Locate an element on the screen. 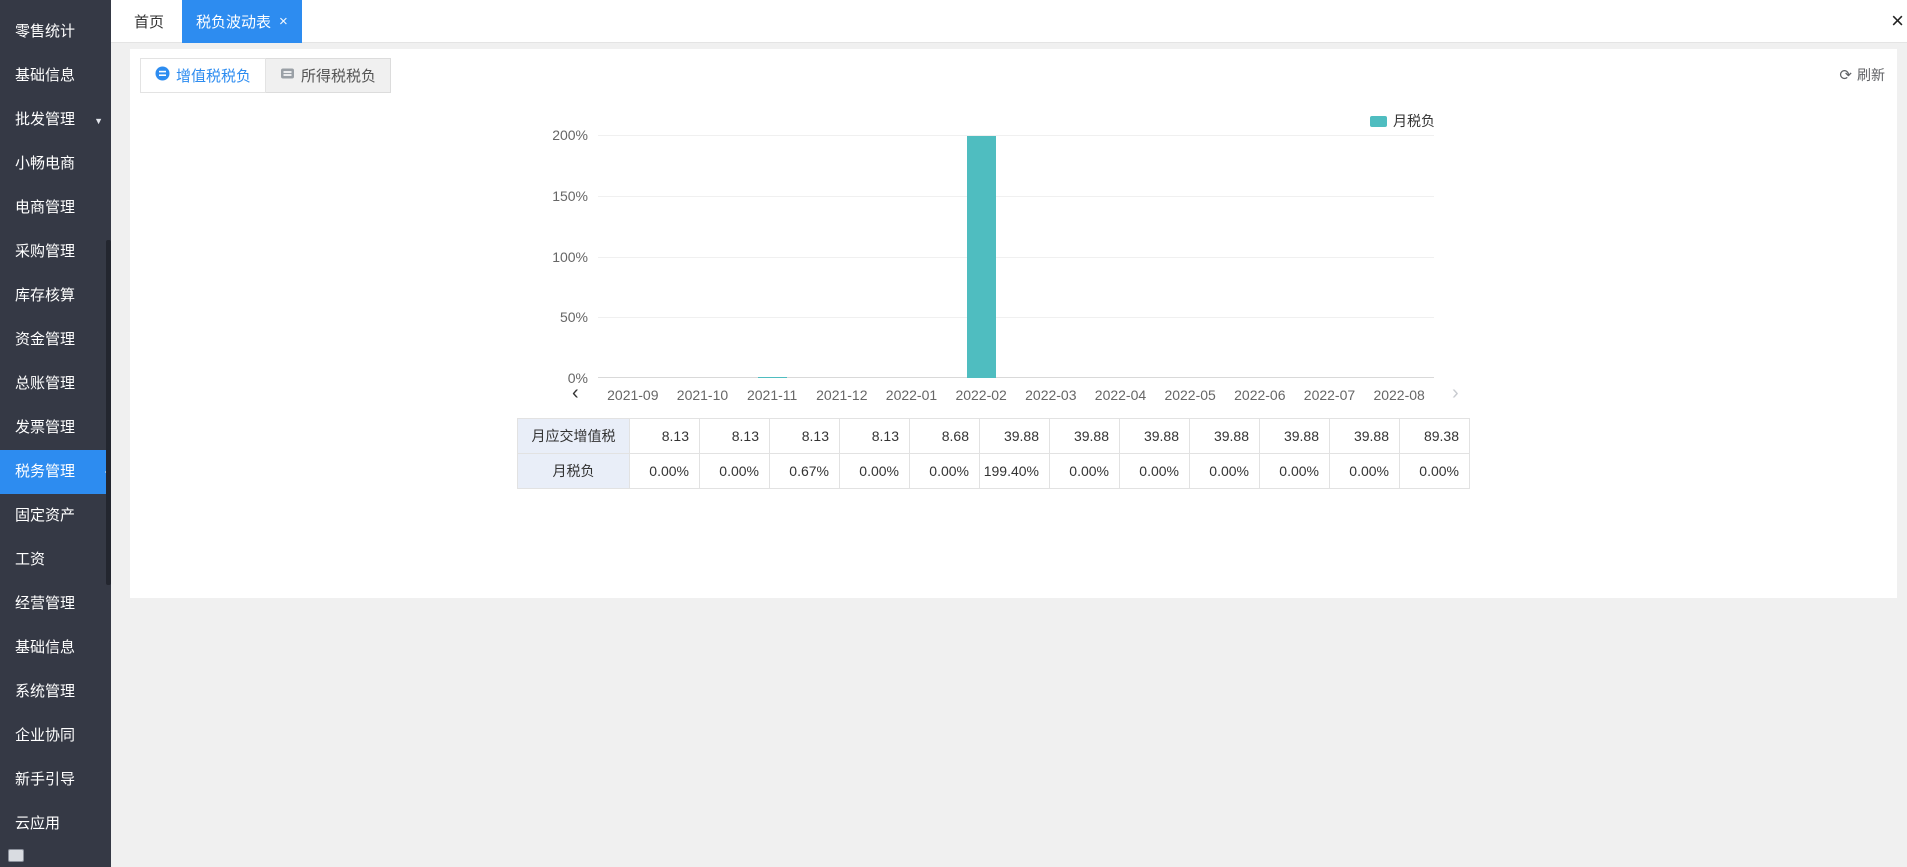 Image resolution: width=1907 pixels, height=867 pixels. sidebar-item-2: 批发管理 ▼ is located at coordinates (55, 120).